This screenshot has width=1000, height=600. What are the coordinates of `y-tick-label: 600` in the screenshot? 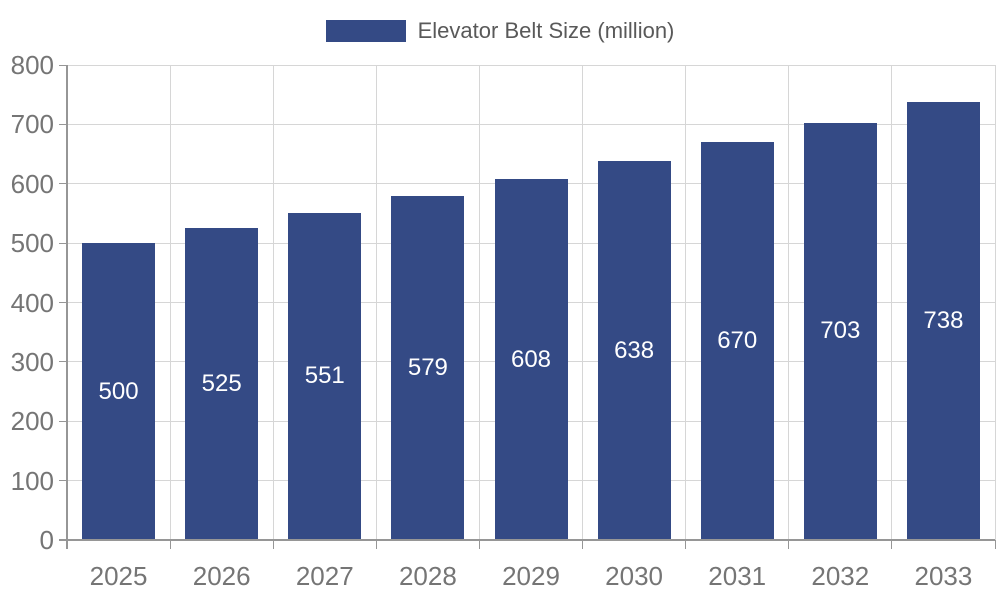 It's located at (32, 183).